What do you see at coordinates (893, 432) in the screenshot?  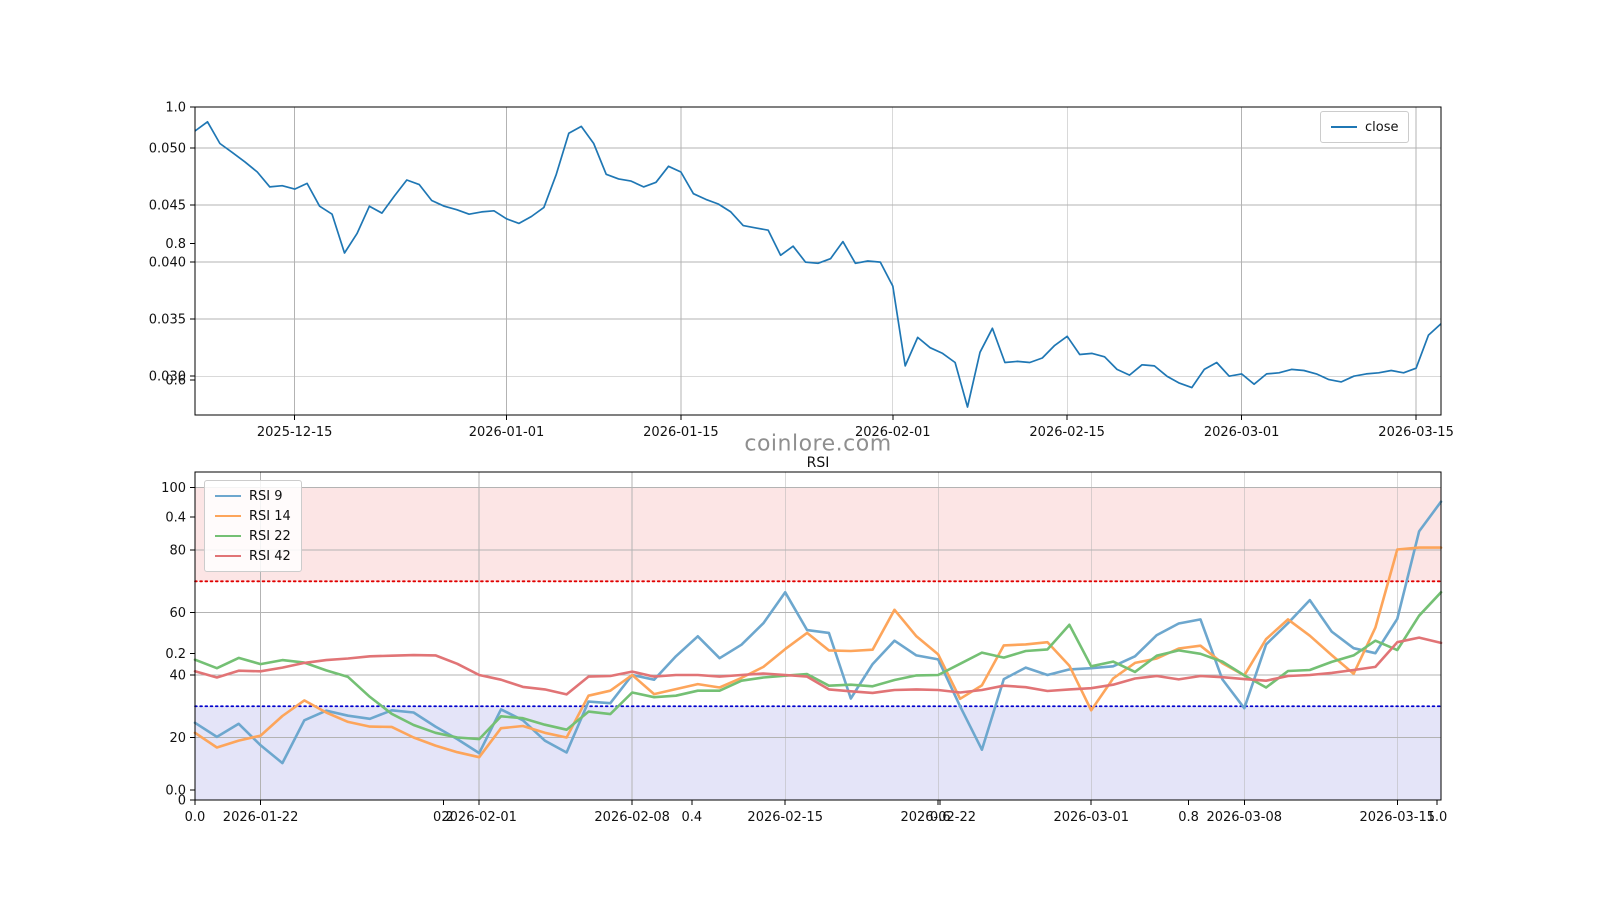 I see `price-x-tick-label: 2026-02-01` at bounding box center [893, 432].